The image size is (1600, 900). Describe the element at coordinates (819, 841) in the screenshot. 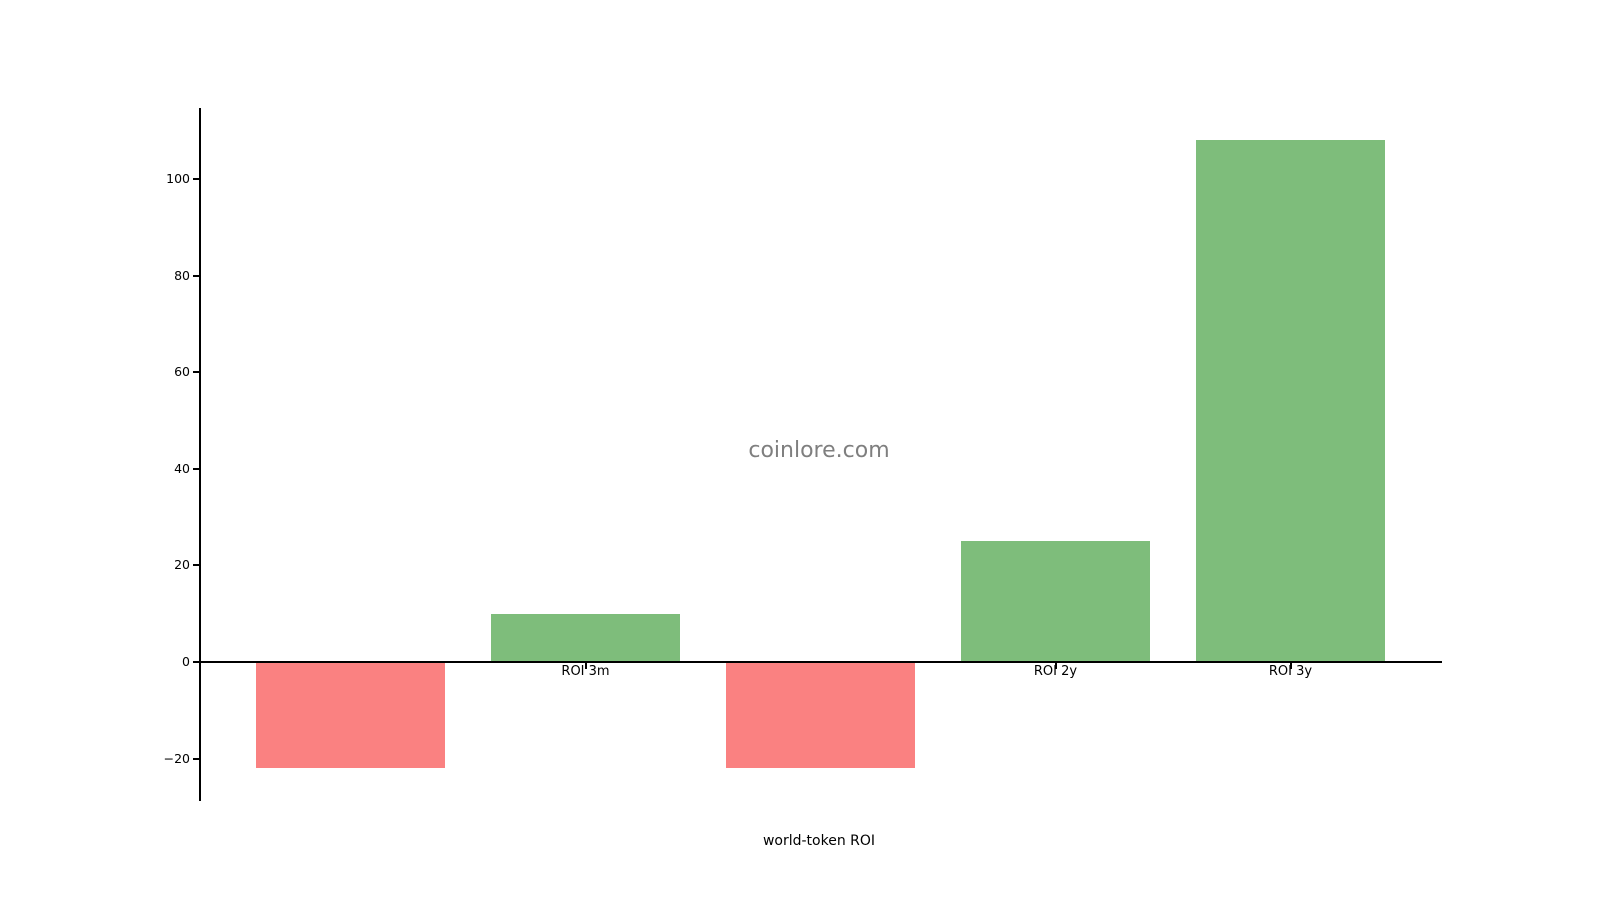

I see `chart-xlabel: world-token ROI` at that location.